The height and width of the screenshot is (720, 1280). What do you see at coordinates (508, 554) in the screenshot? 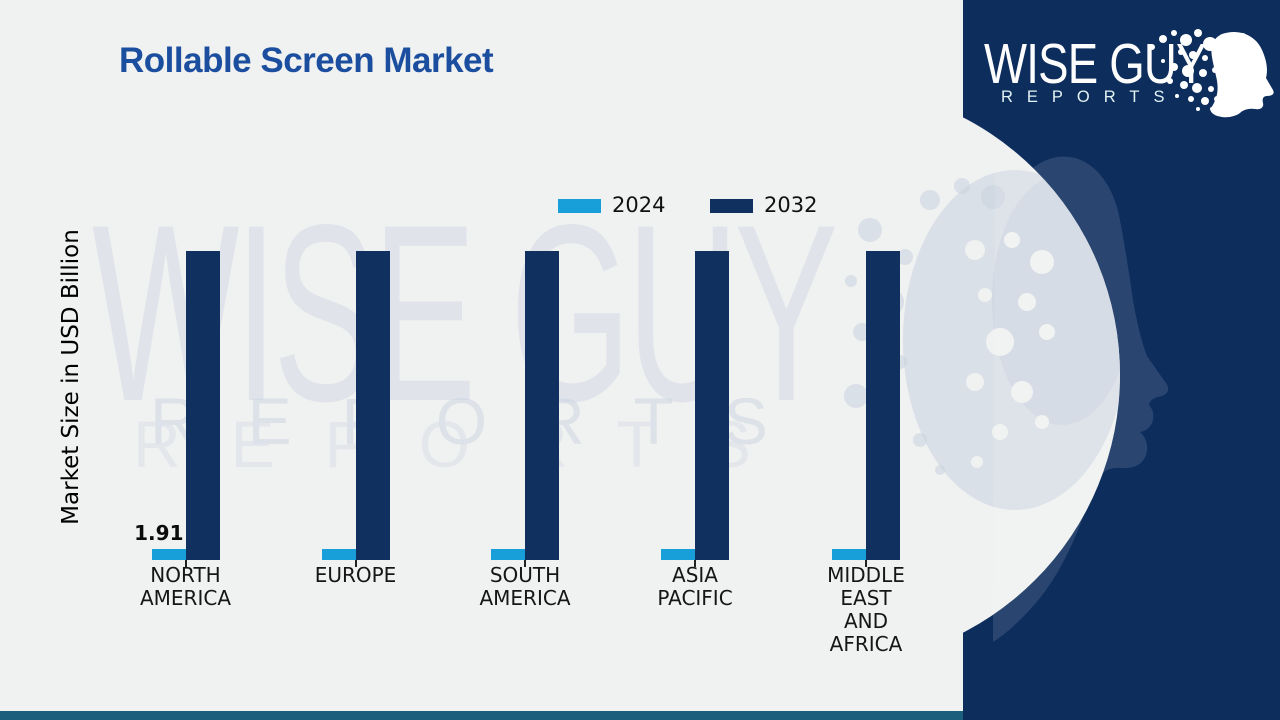
I see `bar-2024-south-america` at bounding box center [508, 554].